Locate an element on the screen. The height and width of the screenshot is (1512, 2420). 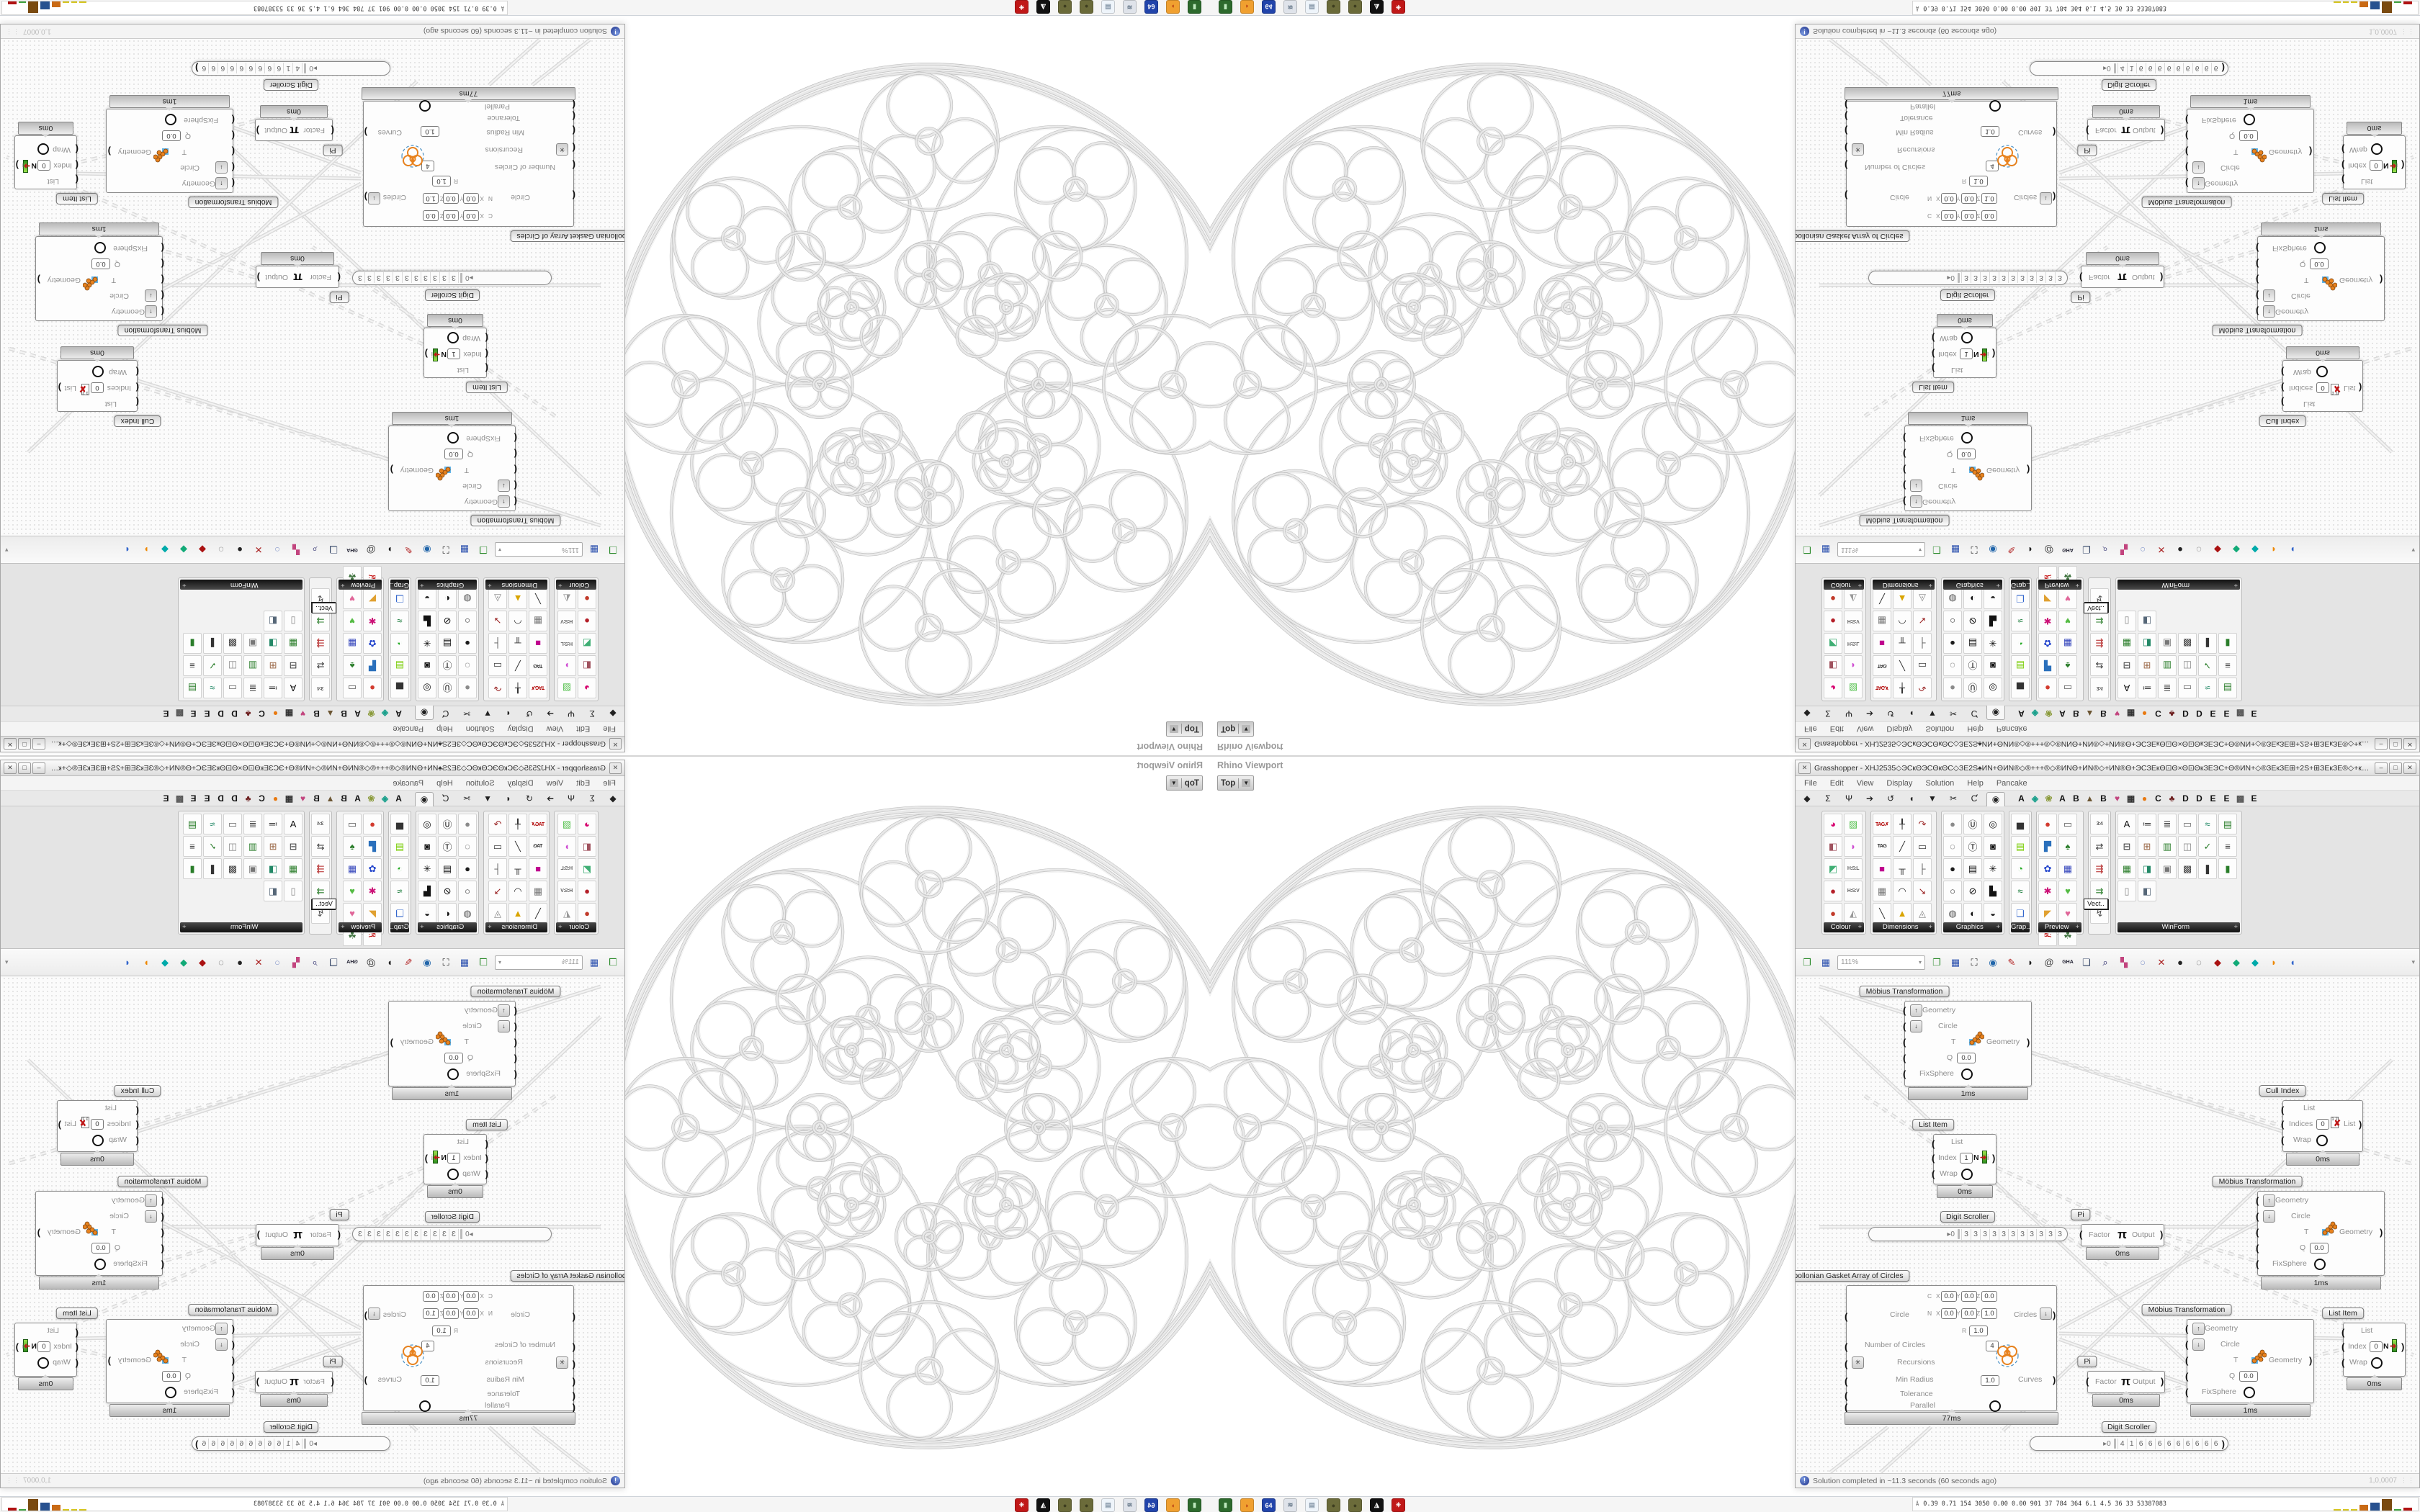
component-icon: ❚ is located at coordinates (2207, 643).